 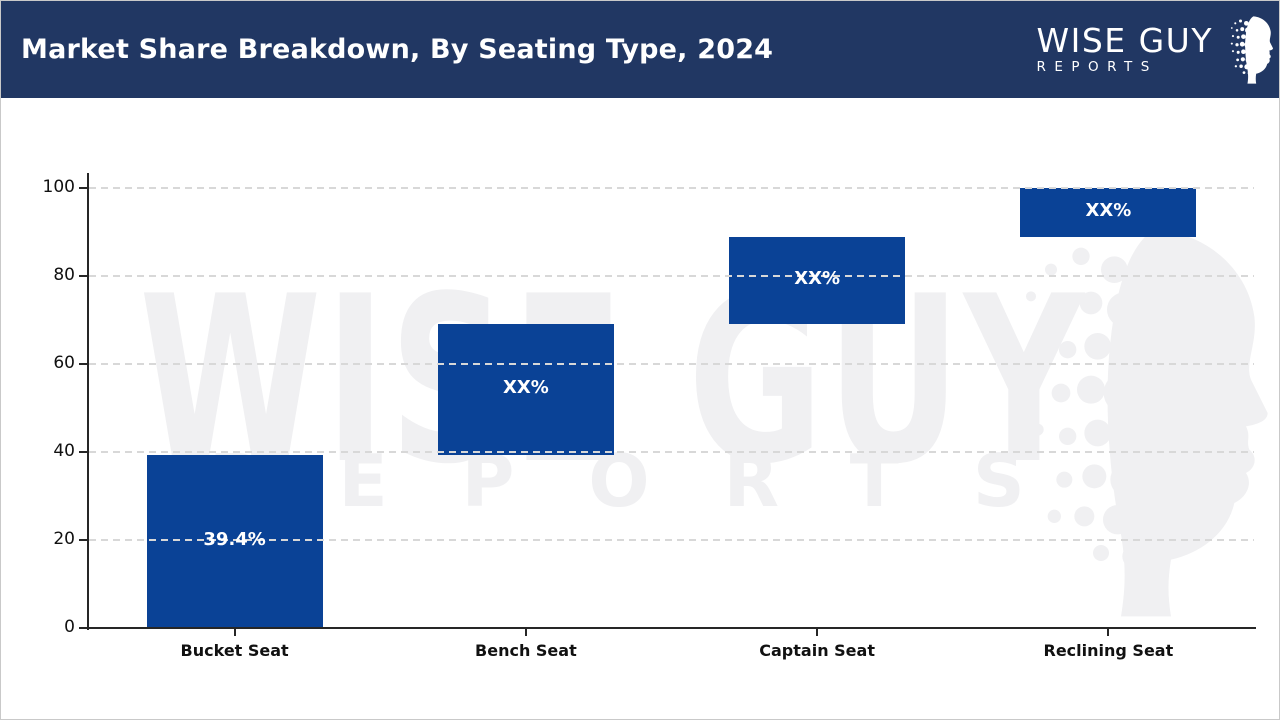 I want to click on bar-value-label: 39.4%, so click(x=234, y=540).